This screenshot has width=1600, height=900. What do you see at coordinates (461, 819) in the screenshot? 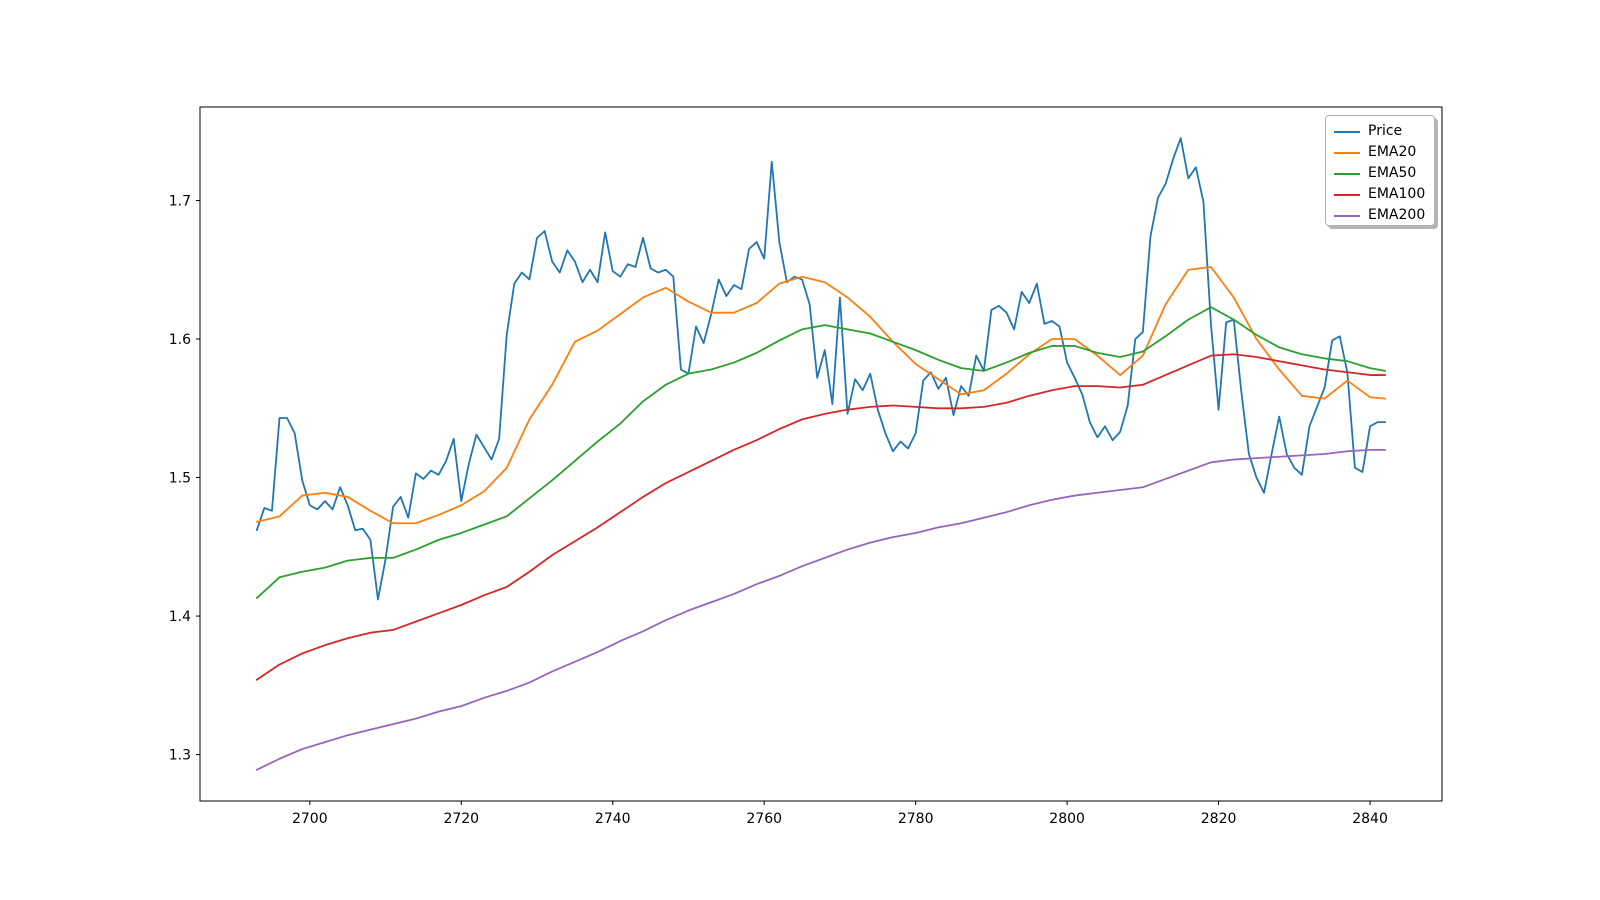
I see `x-tick-label: 2720` at bounding box center [461, 819].